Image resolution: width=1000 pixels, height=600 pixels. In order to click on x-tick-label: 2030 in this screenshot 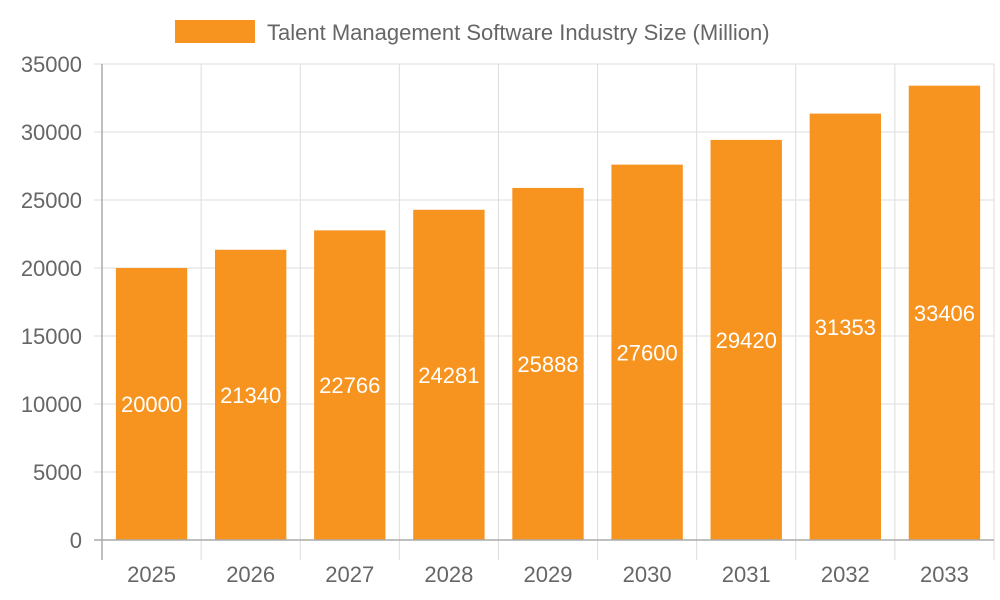, I will do `click(647, 574)`.